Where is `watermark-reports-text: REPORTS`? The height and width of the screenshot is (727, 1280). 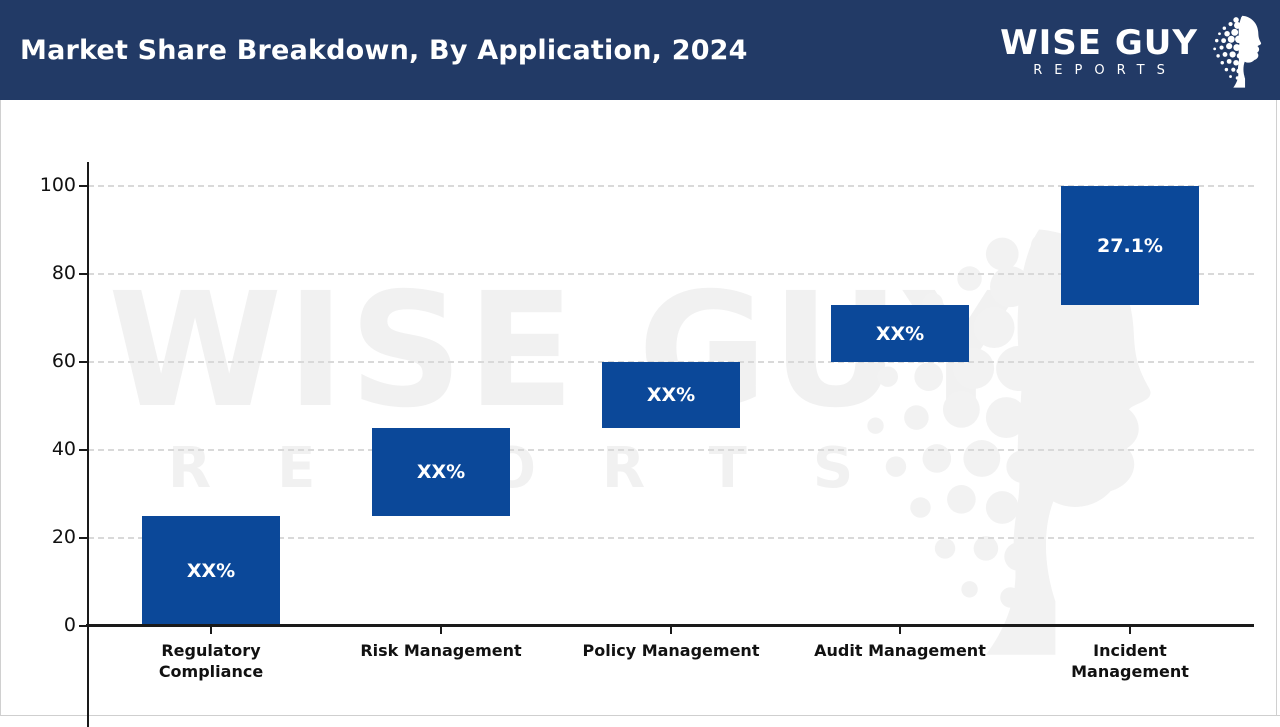
watermark-reports-text: REPORTS is located at coordinates (544, 468).